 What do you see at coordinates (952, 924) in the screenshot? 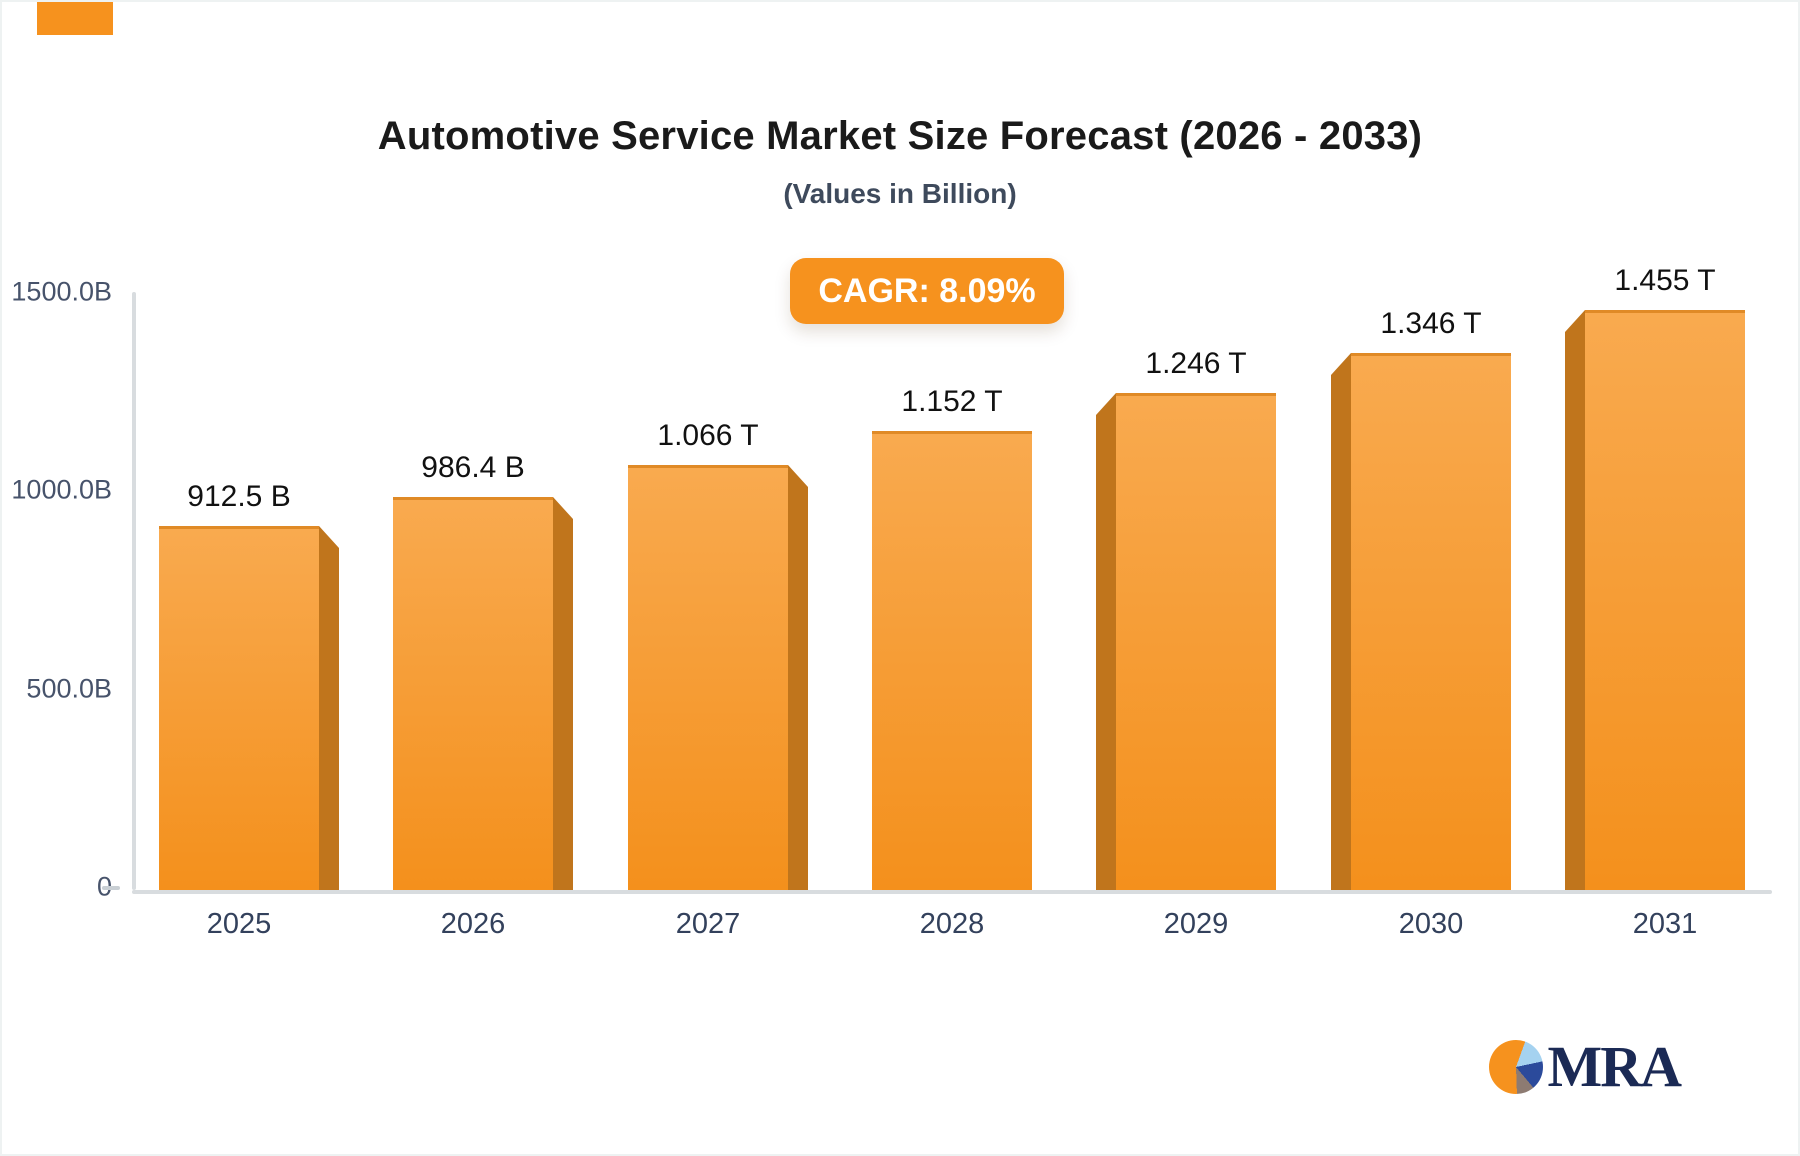
I see `x-axis-label: 2028` at bounding box center [952, 924].